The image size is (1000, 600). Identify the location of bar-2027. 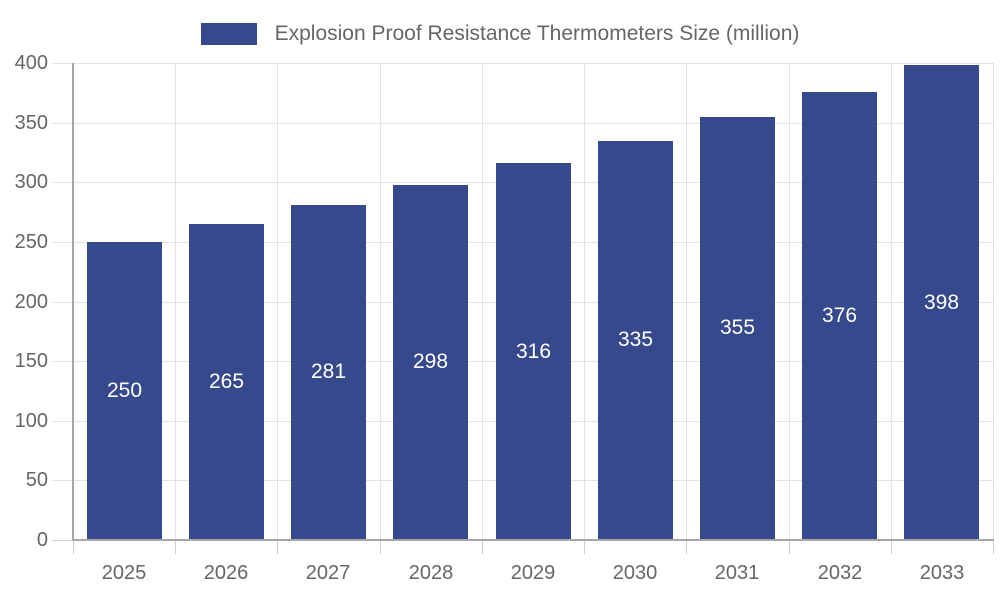
(328, 372).